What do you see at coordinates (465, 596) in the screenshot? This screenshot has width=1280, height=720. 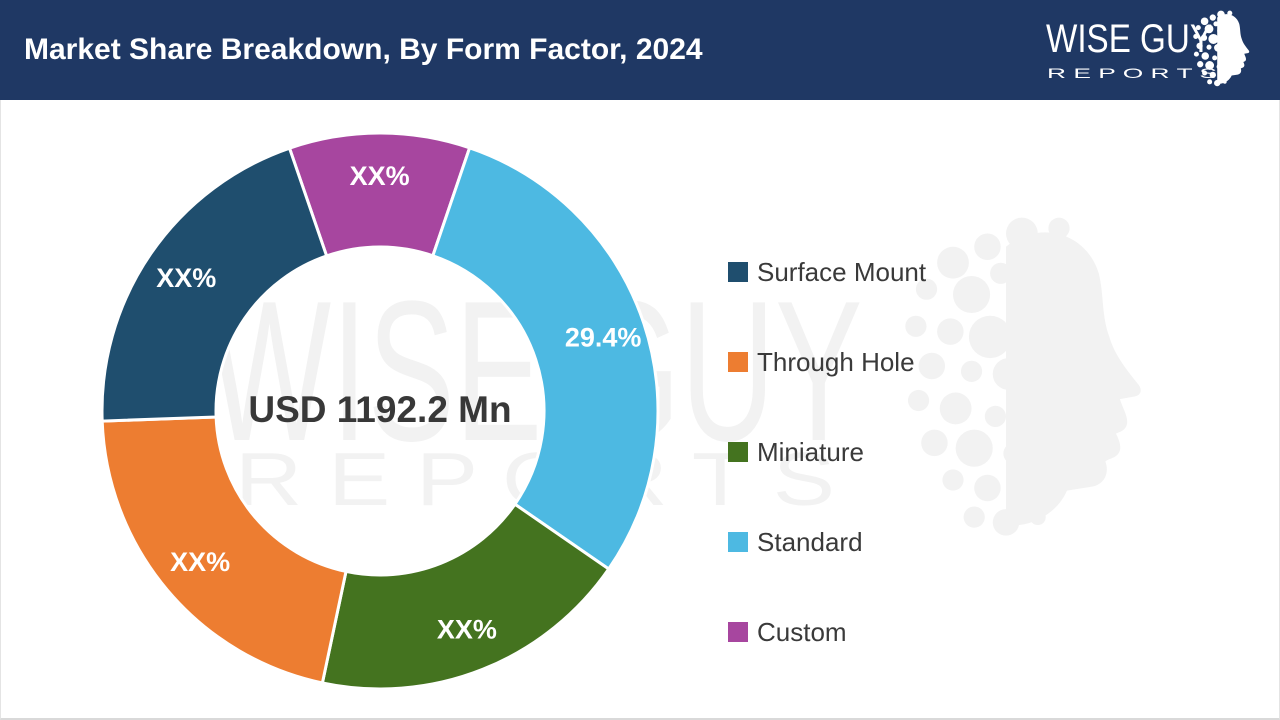 I see `donut-slice-miniature` at bounding box center [465, 596].